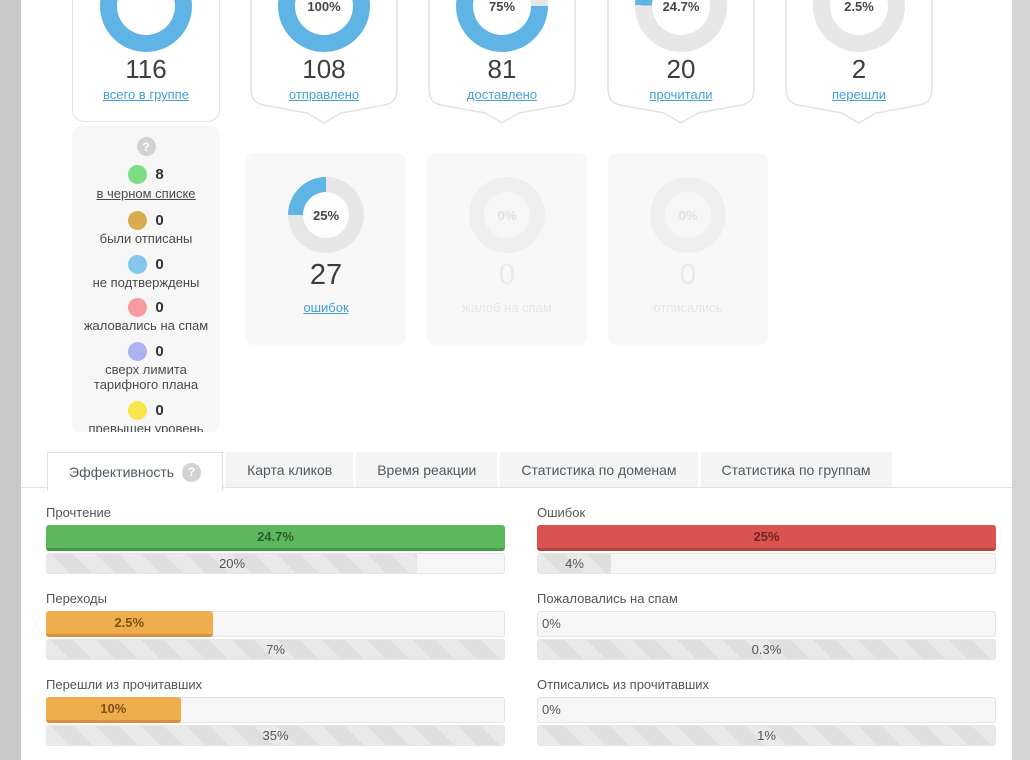  I want to click on tab-label: Время реакции, so click(427, 469).